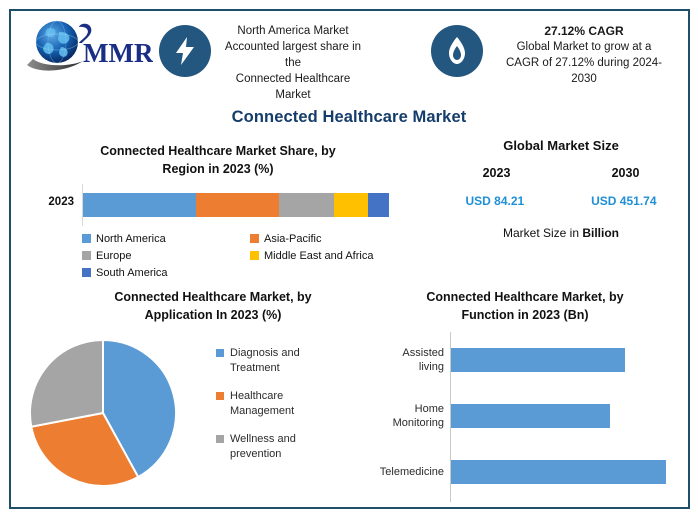 This screenshot has height=523, width=698. Describe the element at coordinates (114, 255) in the screenshot. I see `region-legend-label: Europe` at that location.